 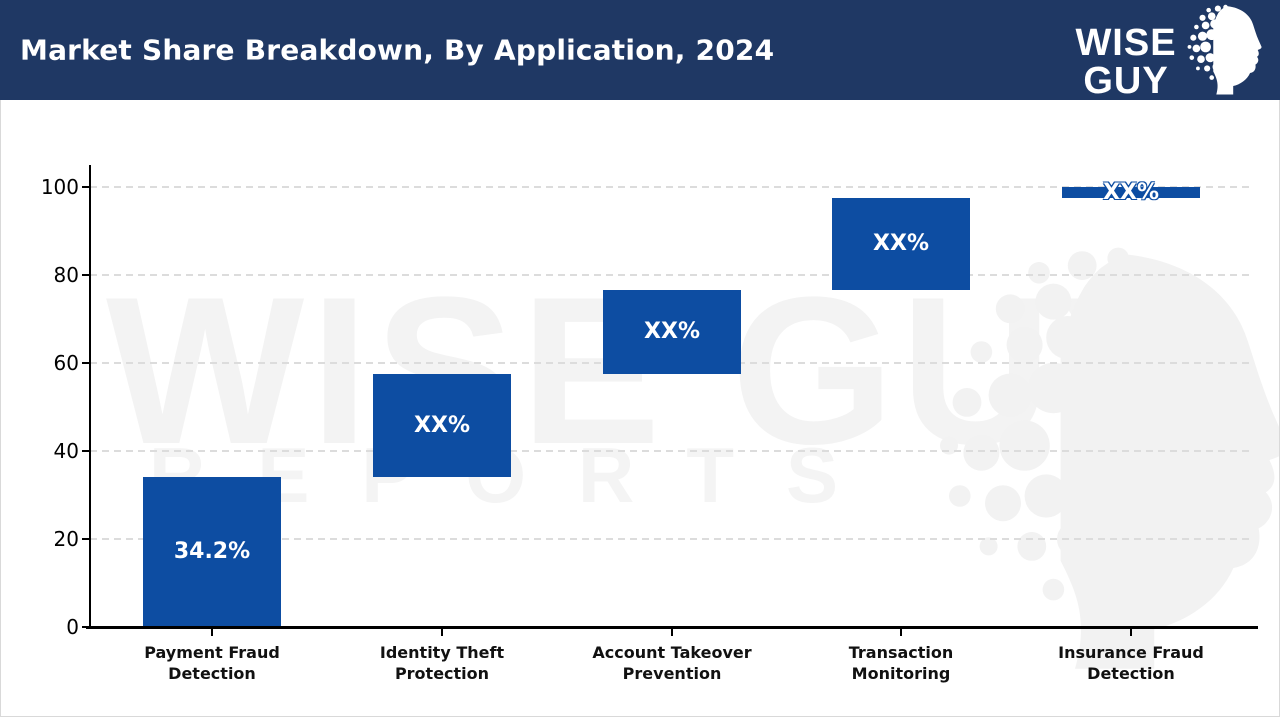 I want to click on x-category-label: Account Takeover Prevention, so click(x=672, y=663).